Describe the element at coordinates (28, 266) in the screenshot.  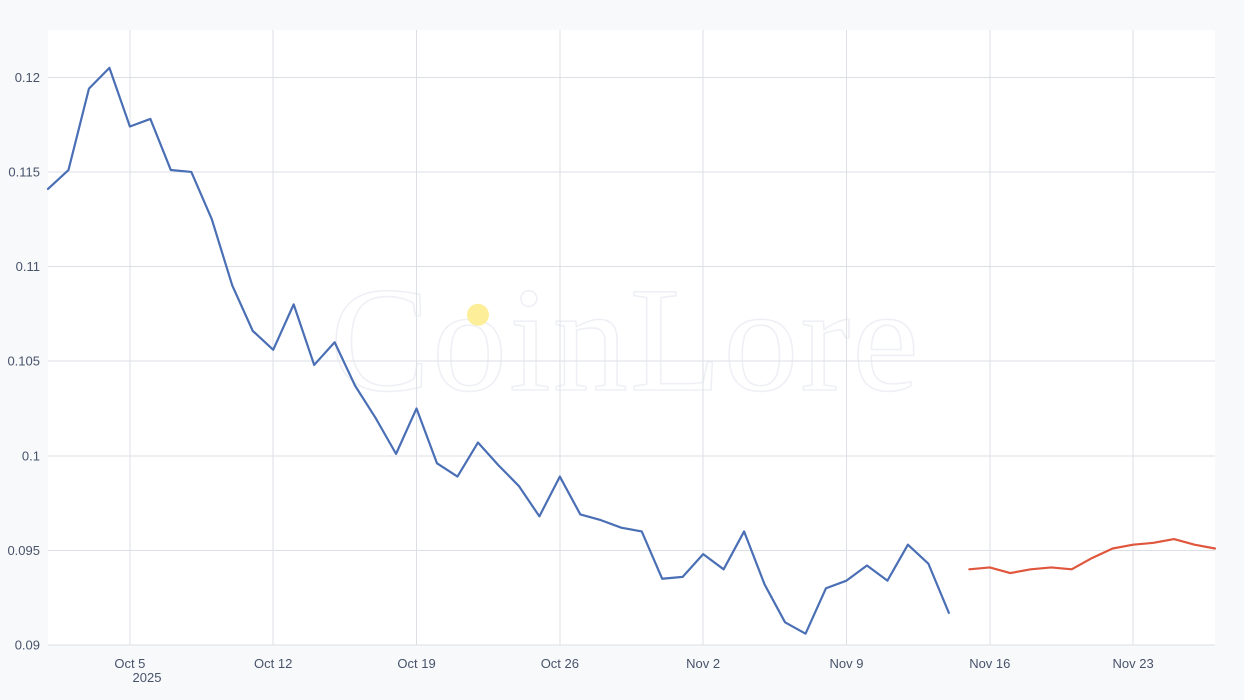
I see `y-tick-label: 0.11` at that location.